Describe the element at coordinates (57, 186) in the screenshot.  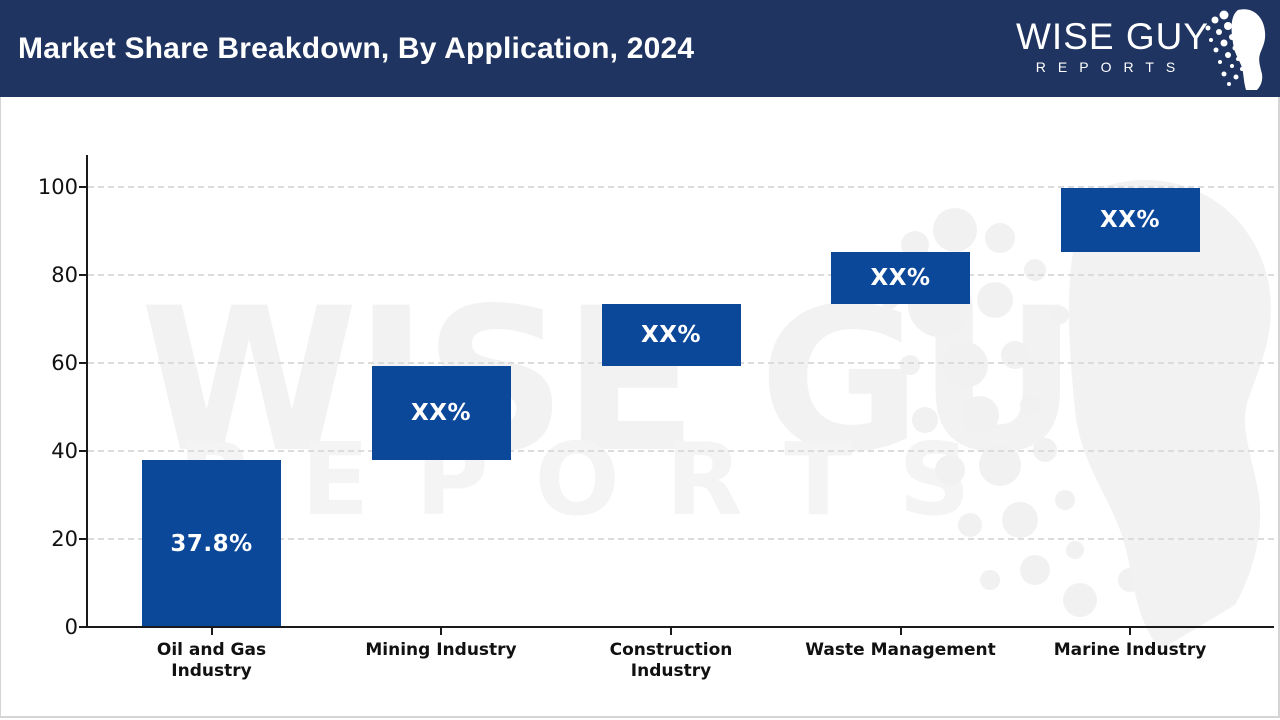
I see `y-tick-label-100: 100` at that location.